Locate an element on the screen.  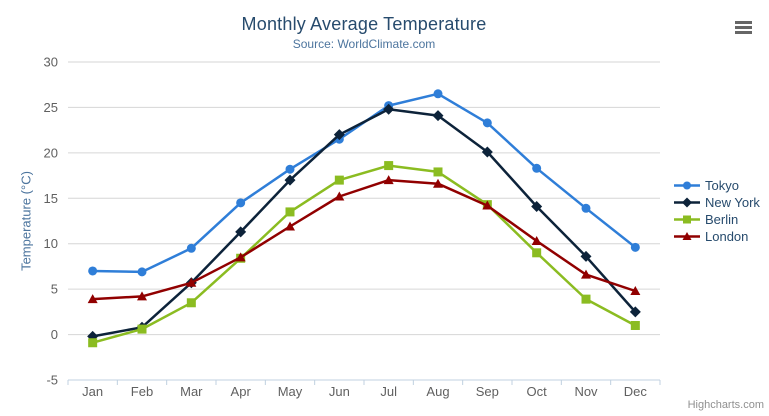
legend-item-new-york: New York is located at coordinates (717, 202).